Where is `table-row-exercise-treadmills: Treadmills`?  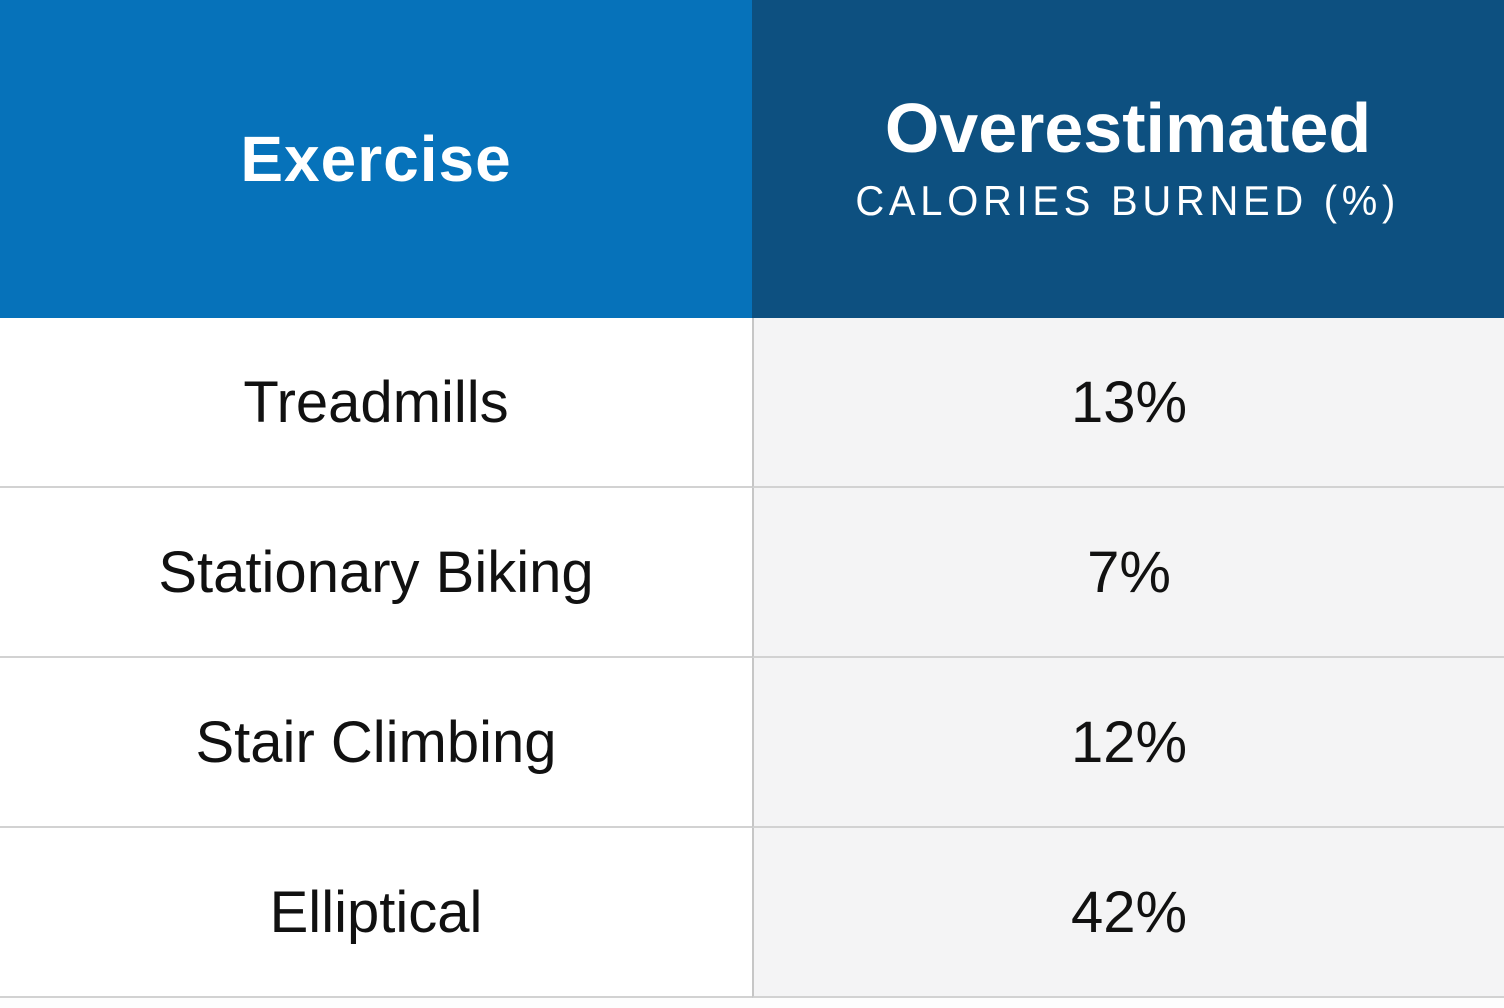
table-row-exercise-treadmills: Treadmills is located at coordinates (376, 403).